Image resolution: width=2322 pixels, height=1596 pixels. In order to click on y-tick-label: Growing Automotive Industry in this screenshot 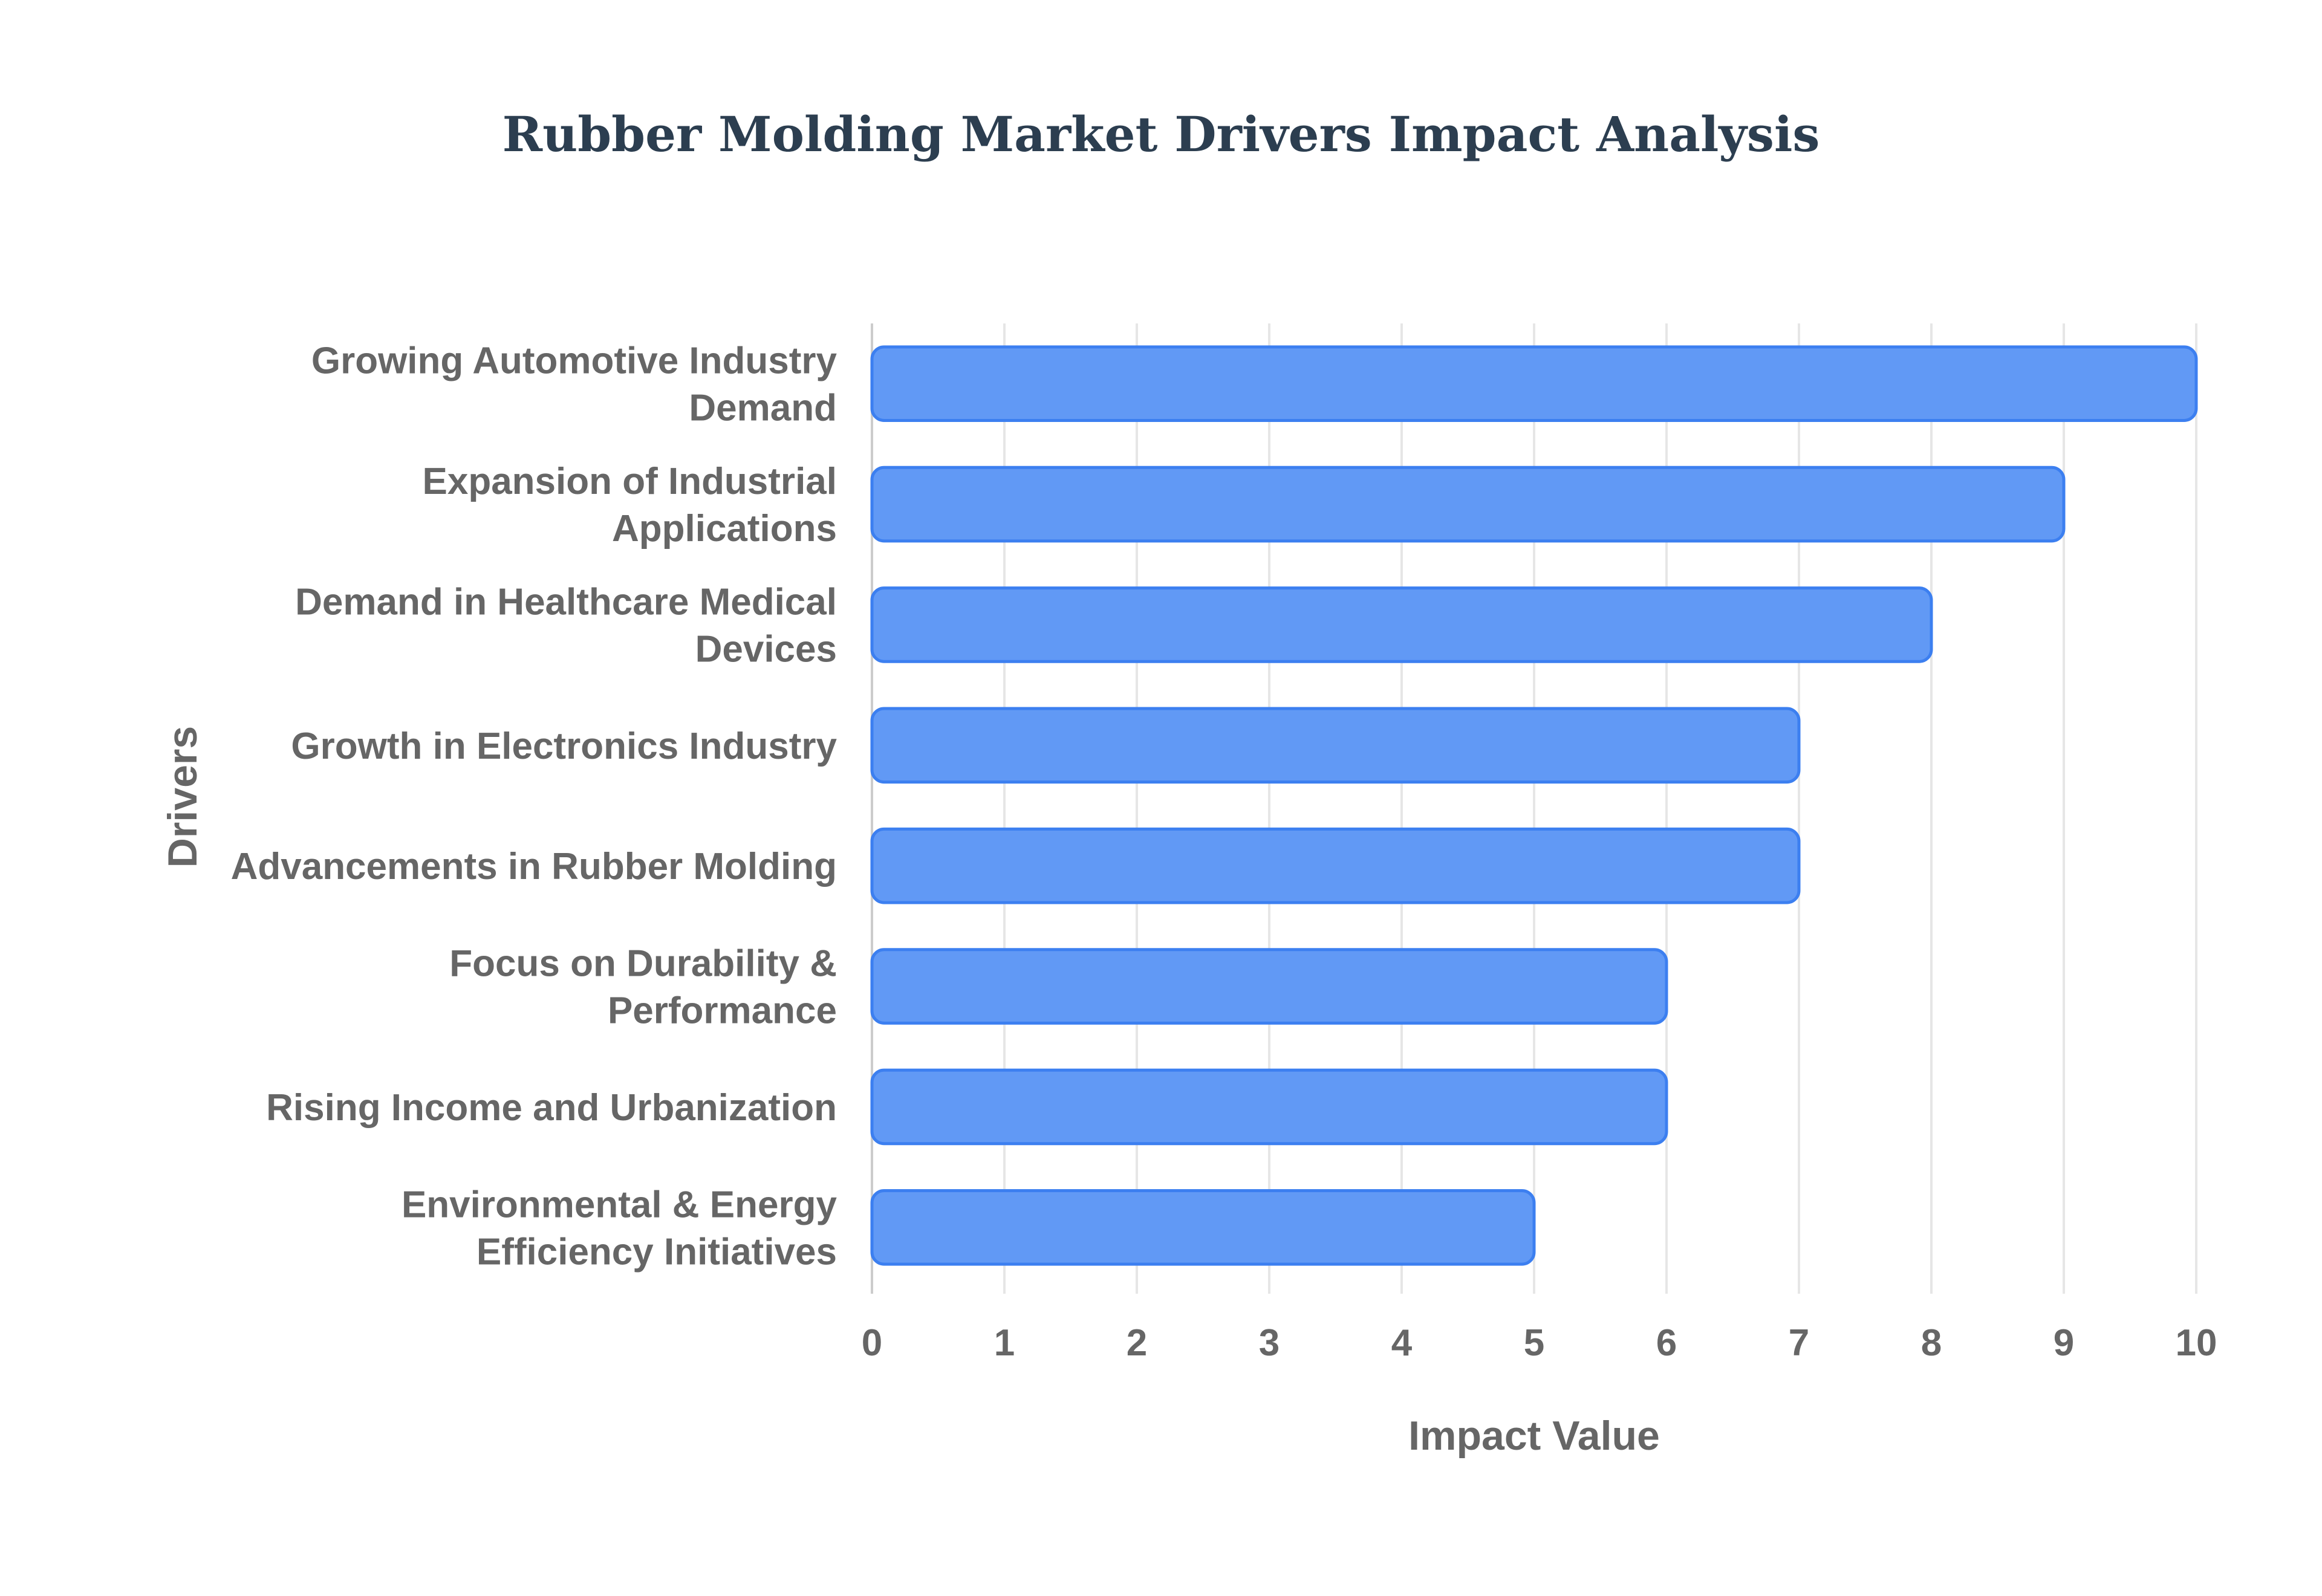, I will do `click(574, 361)`.